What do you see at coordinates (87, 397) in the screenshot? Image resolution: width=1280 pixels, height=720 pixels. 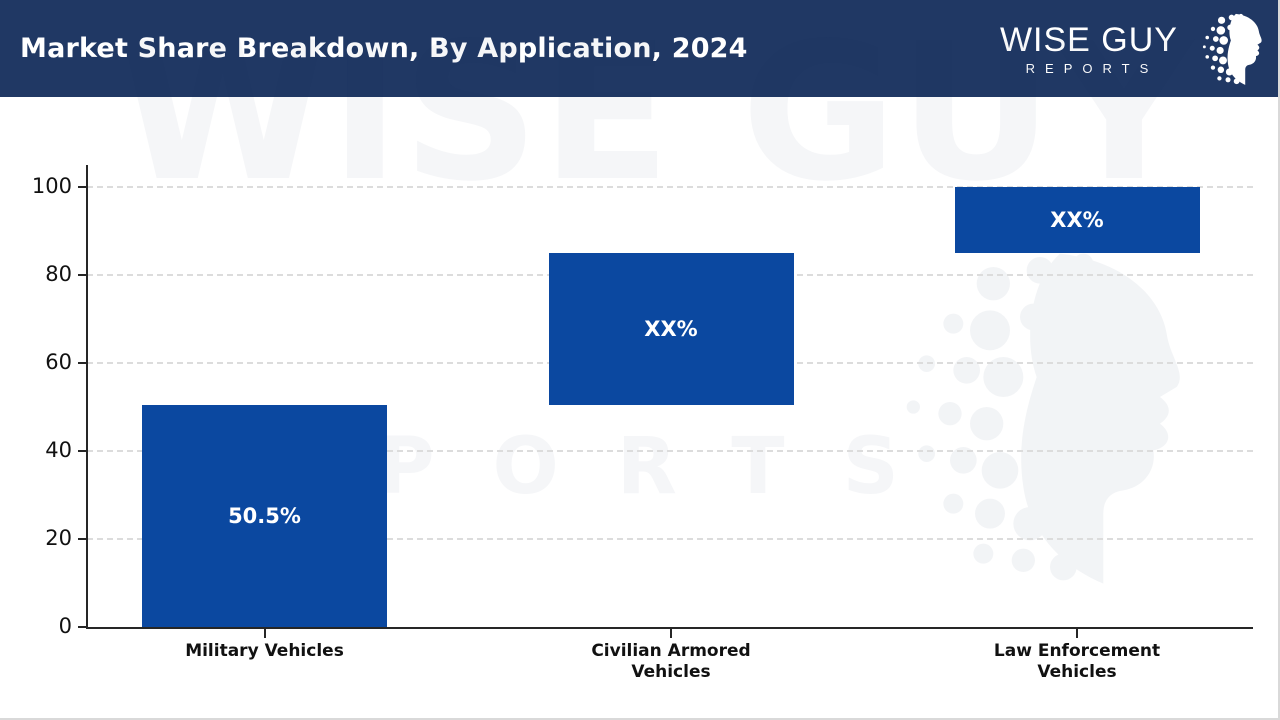 I see `y-axis` at bounding box center [87, 397].